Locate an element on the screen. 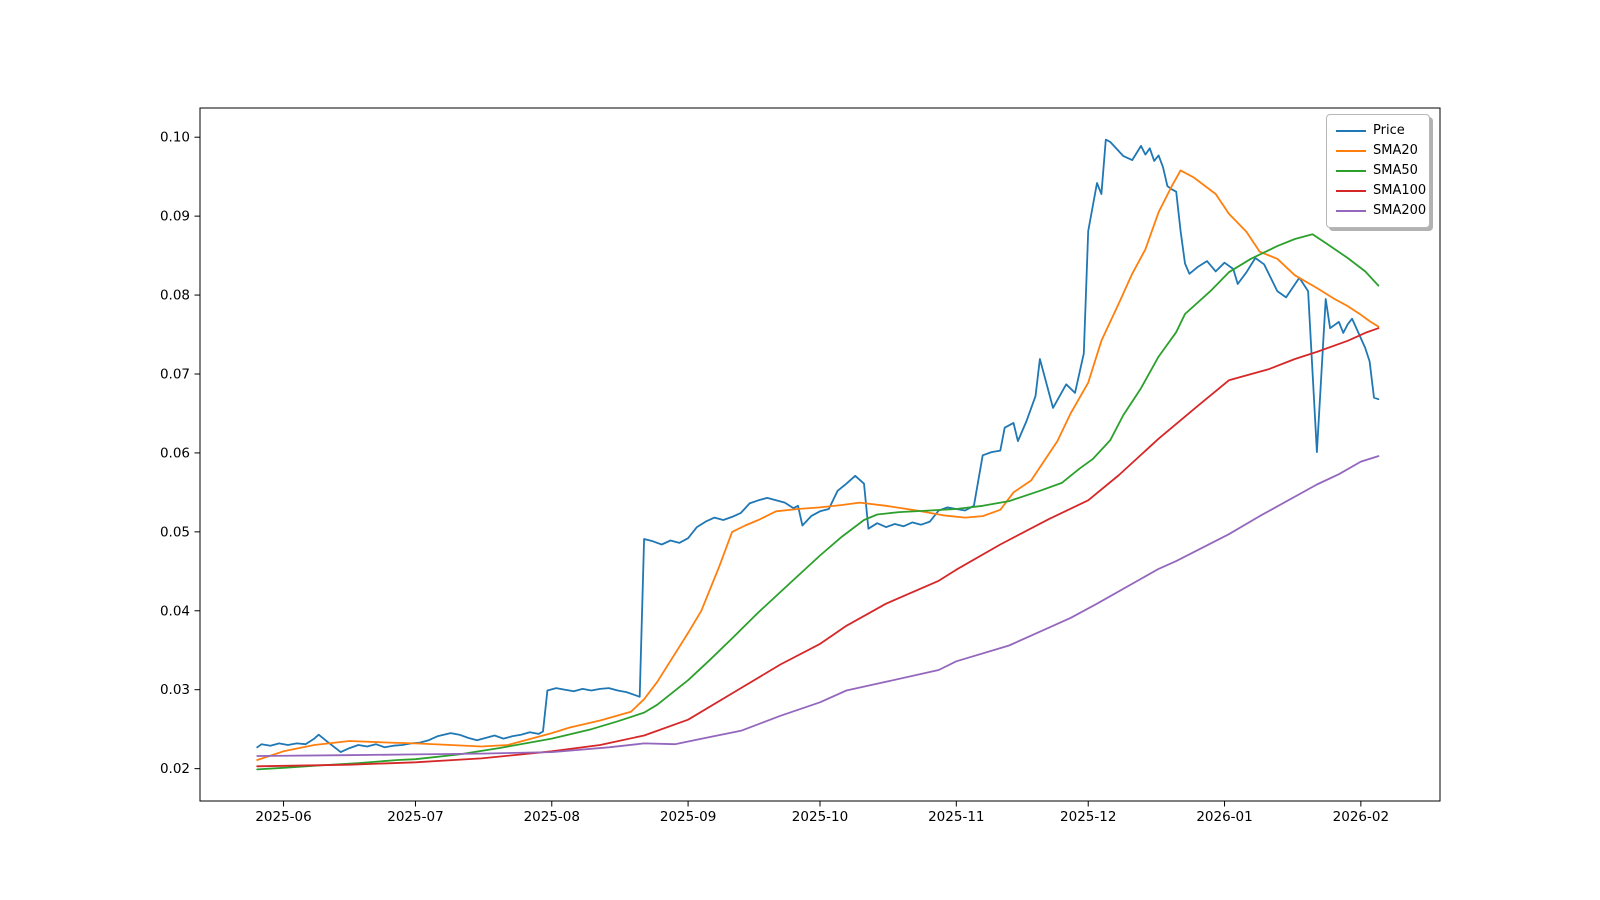 This screenshot has width=1600, height=900. legend-line-sample-sma50 is located at coordinates (1351, 171).